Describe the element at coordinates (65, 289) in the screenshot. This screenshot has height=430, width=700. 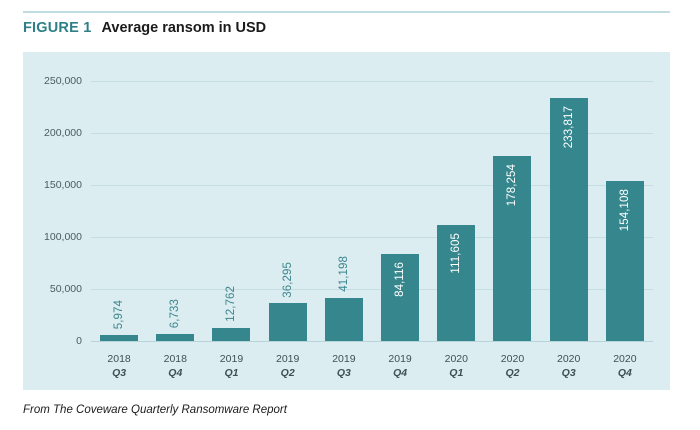
I see `y-axis-tick-label: 50,000` at that location.